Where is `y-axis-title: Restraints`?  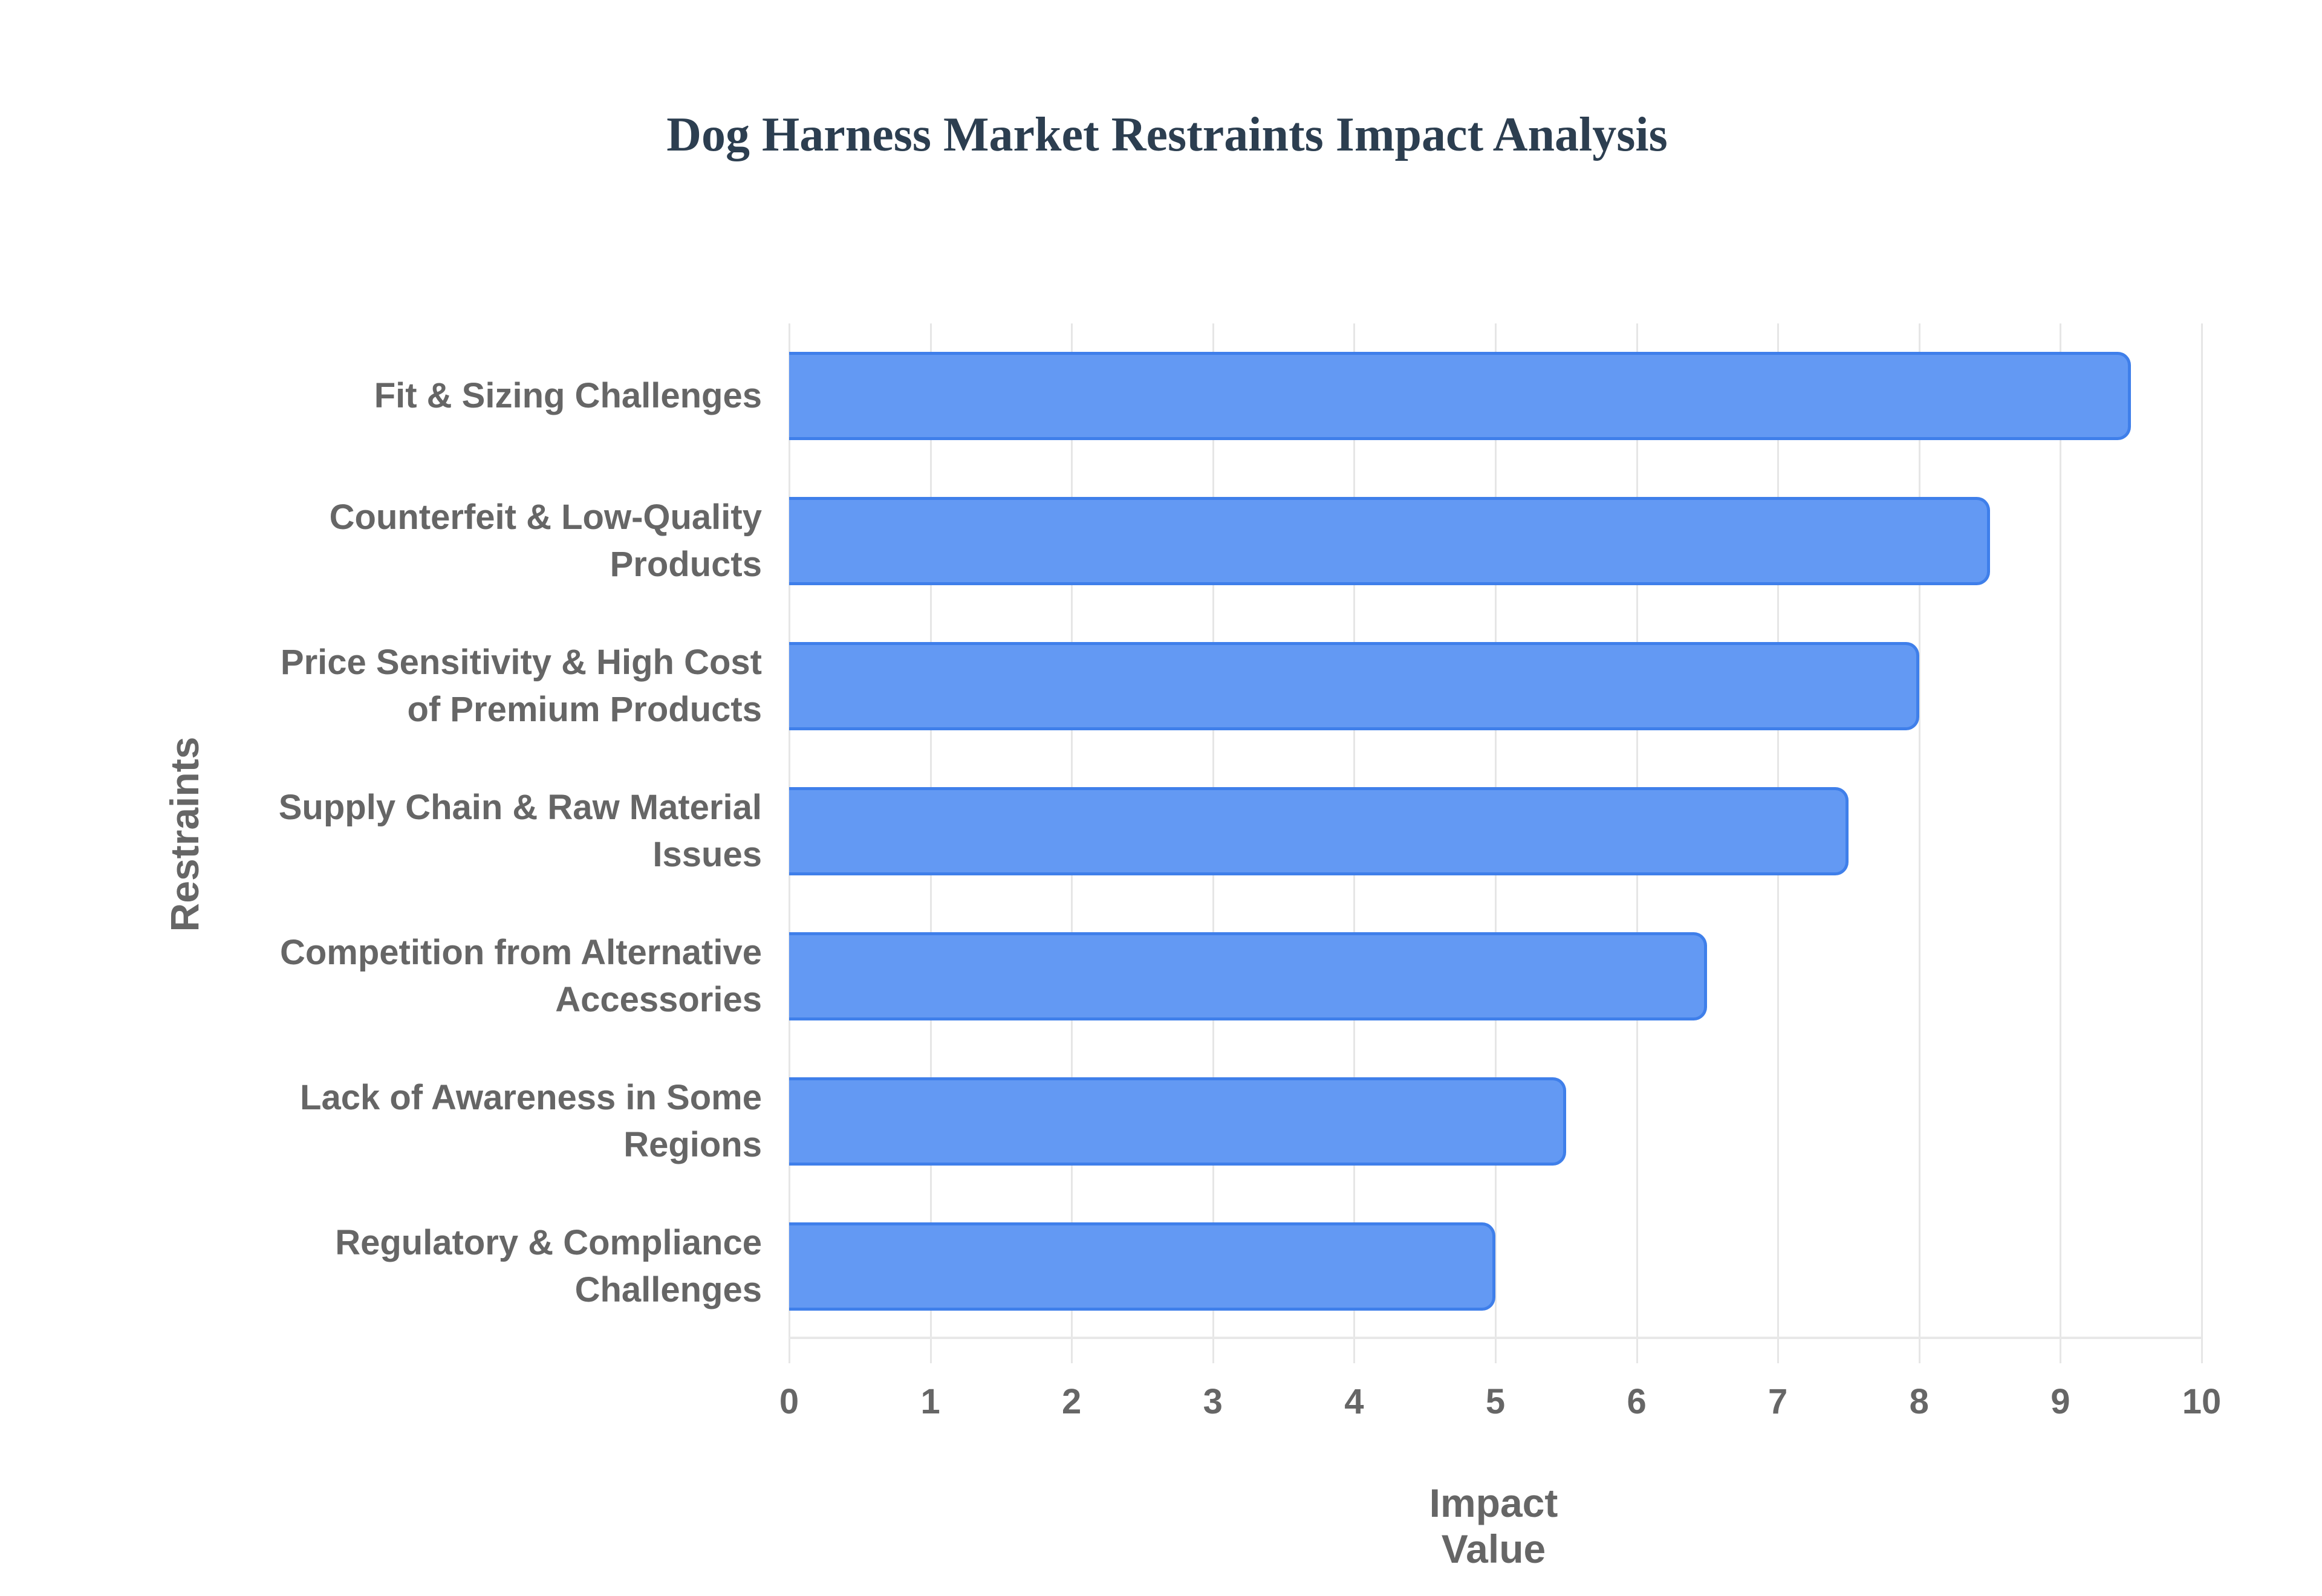 y-axis-title: Restraints is located at coordinates (184, 834).